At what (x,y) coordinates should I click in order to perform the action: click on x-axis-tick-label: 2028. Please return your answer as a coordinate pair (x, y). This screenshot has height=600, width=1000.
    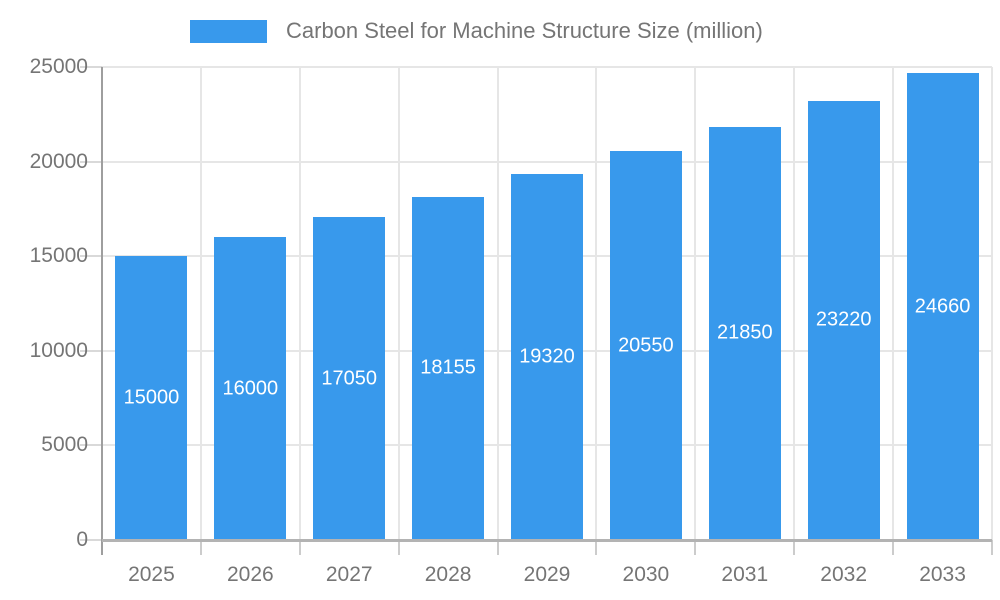
    Looking at the image, I should click on (448, 574).